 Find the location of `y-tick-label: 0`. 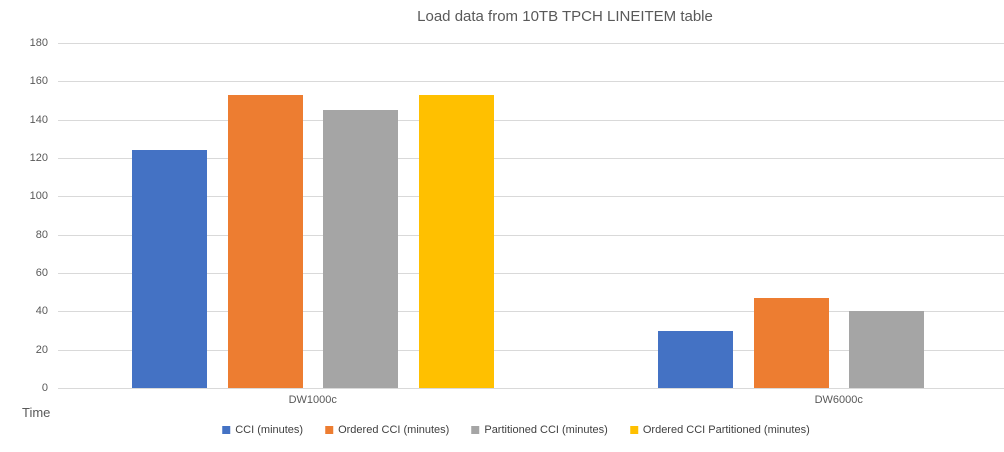

y-tick-label: 0 is located at coordinates (44, 388).